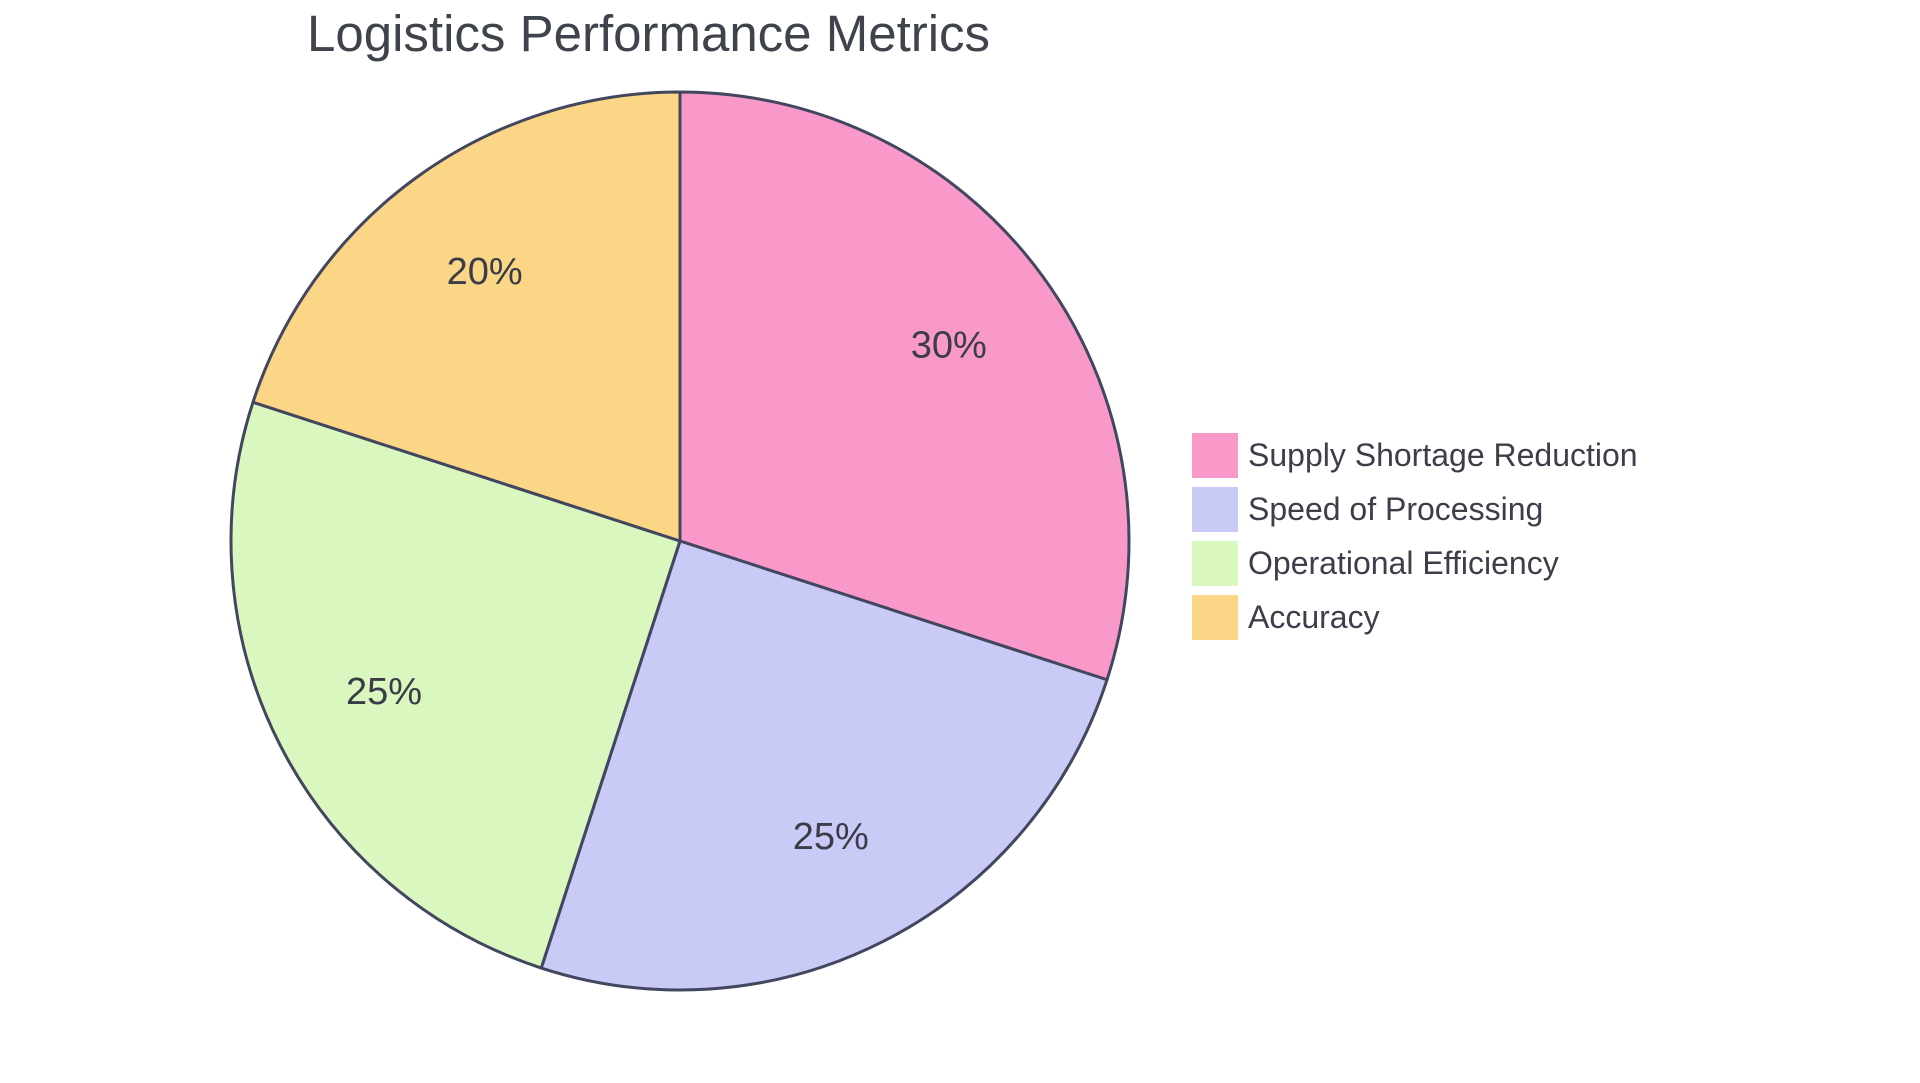 The height and width of the screenshot is (1083, 1920). Describe the element at coordinates (1396, 509) in the screenshot. I see `legend-label-speed-of-processing: Speed of Processing` at that location.